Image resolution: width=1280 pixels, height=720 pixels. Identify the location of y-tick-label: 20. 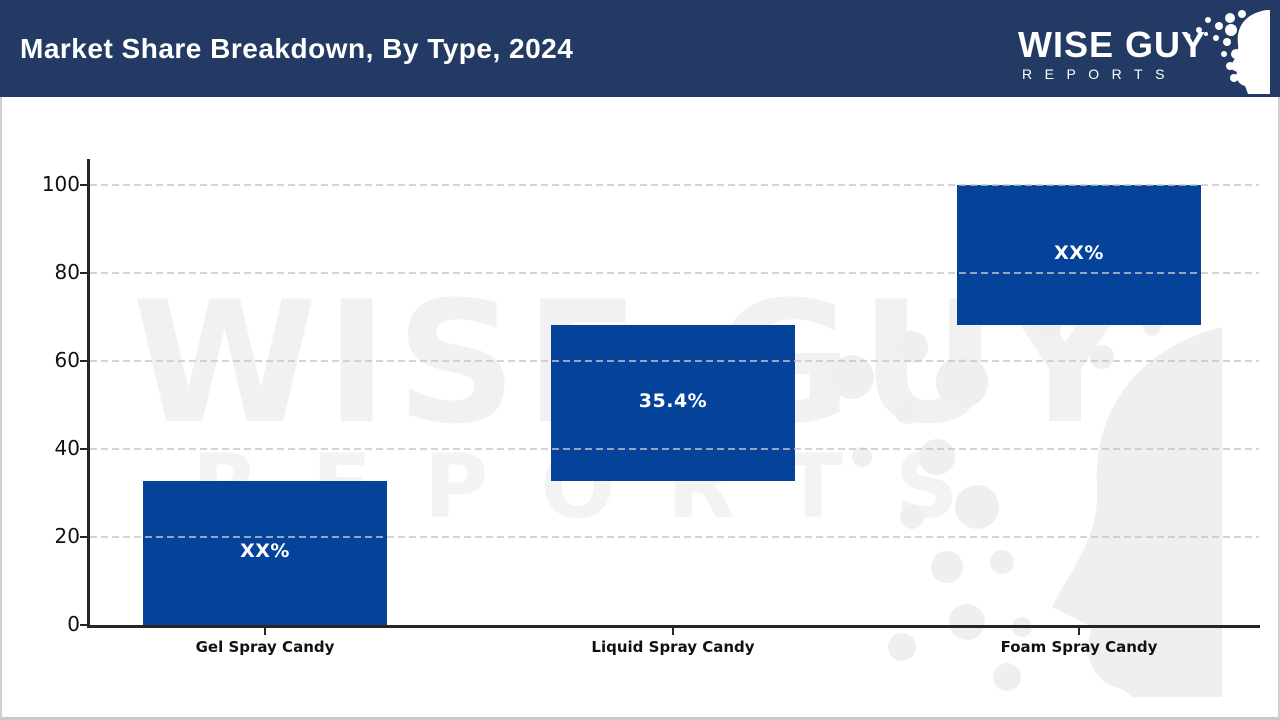
(67, 536).